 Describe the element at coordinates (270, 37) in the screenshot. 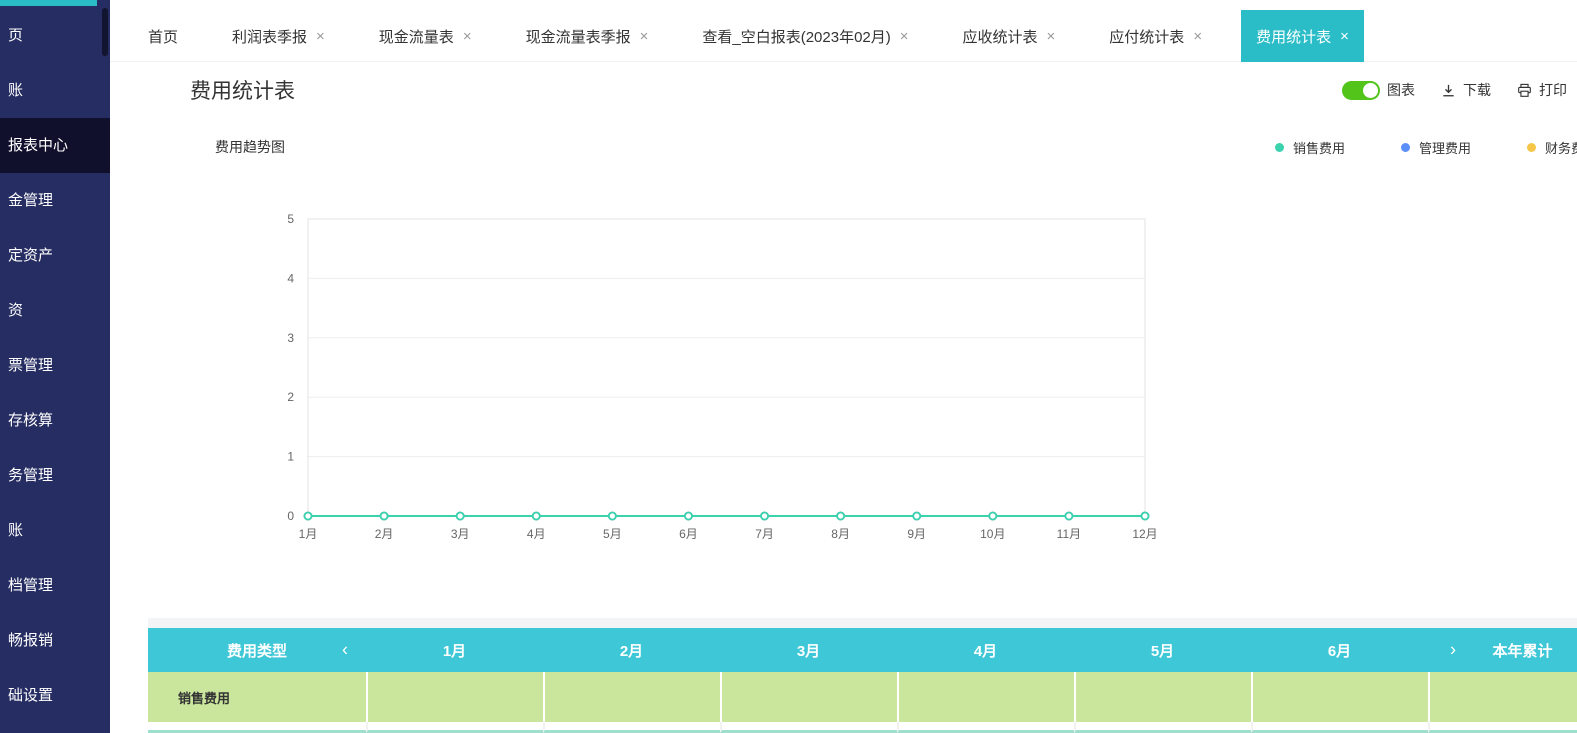

I see `tab-label: 利润表季报` at that location.